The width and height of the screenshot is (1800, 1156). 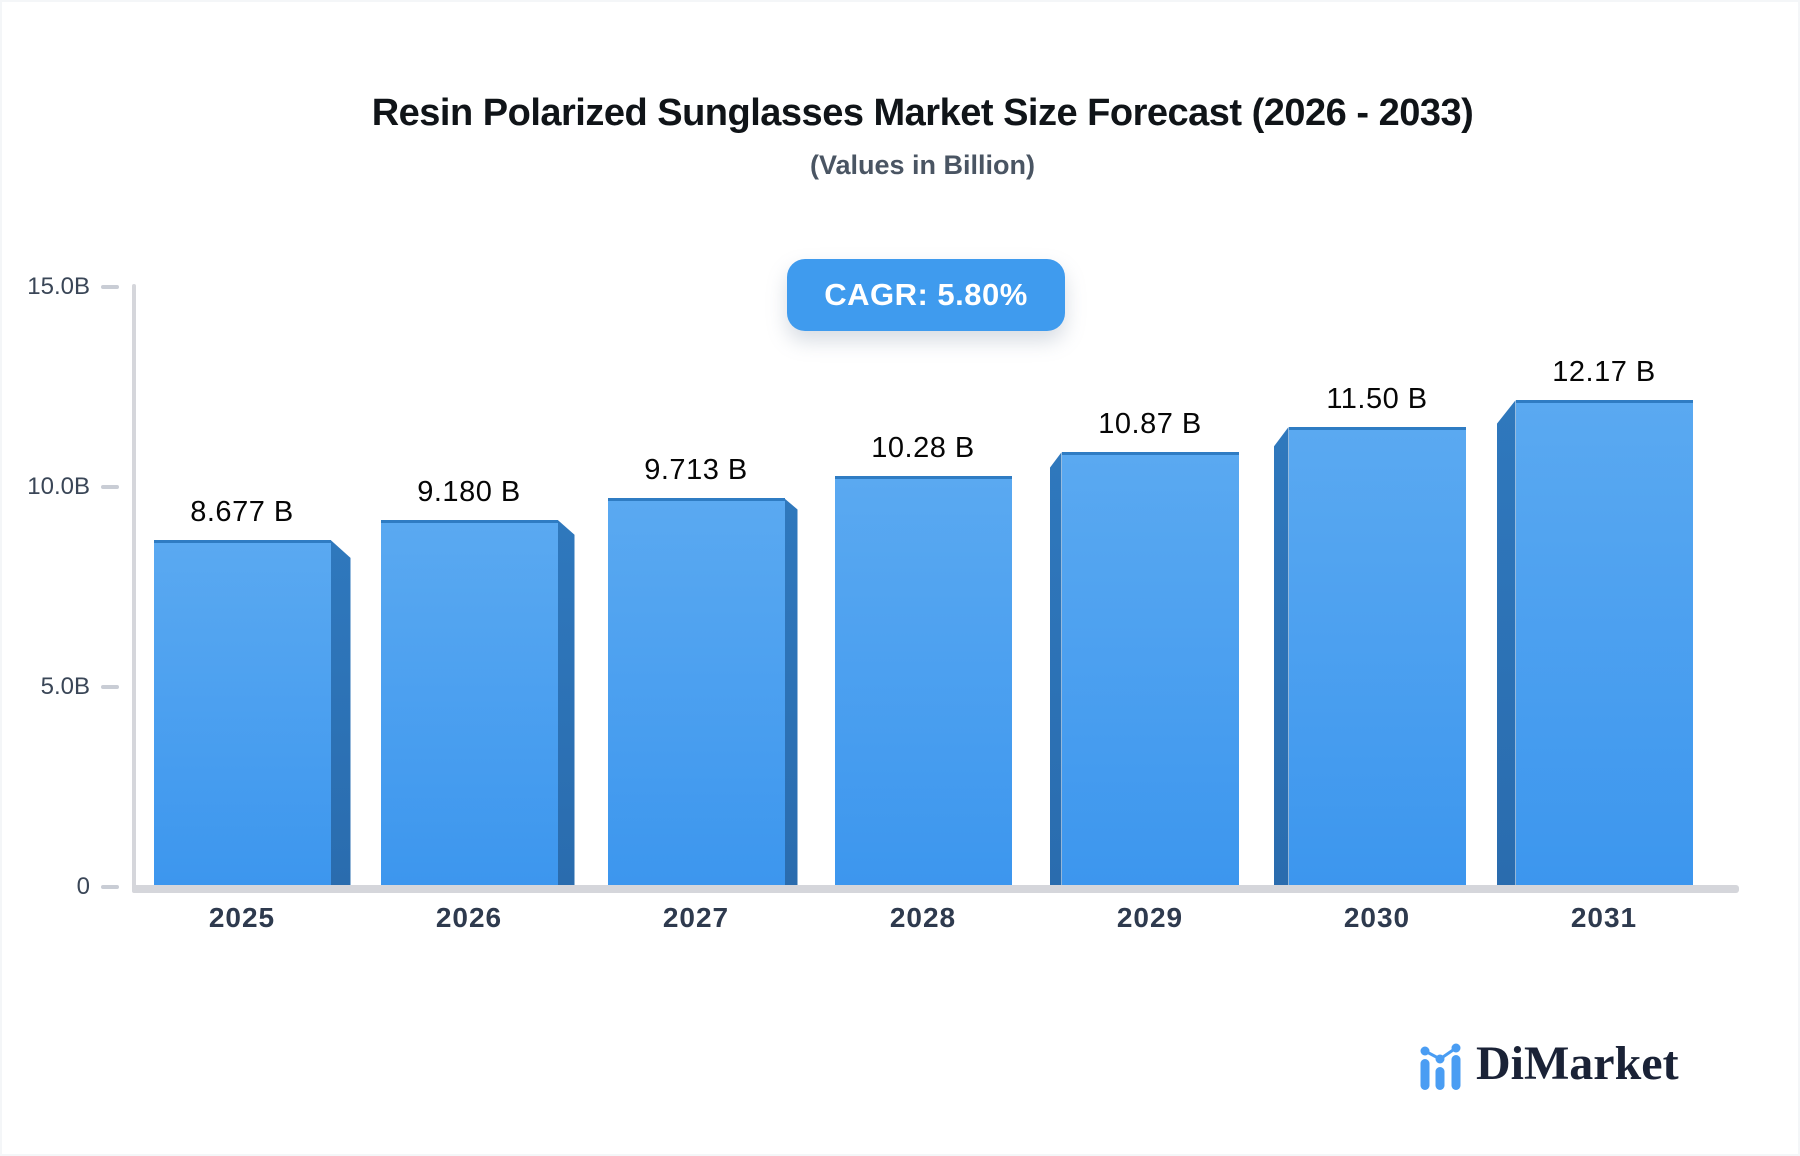 I want to click on bar-value-label: 12.17 B, so click(x=1604, y=372).